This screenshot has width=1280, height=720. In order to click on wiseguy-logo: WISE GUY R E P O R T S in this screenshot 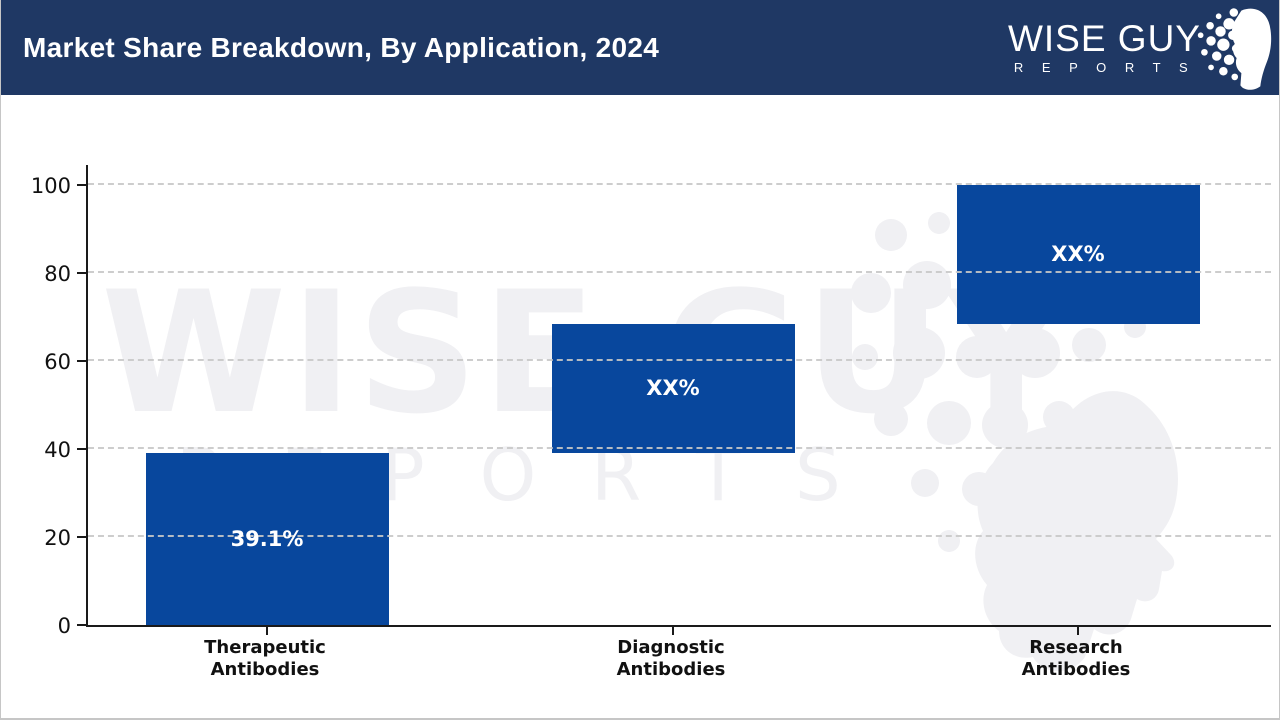, I will do `click(1140, 47)`.